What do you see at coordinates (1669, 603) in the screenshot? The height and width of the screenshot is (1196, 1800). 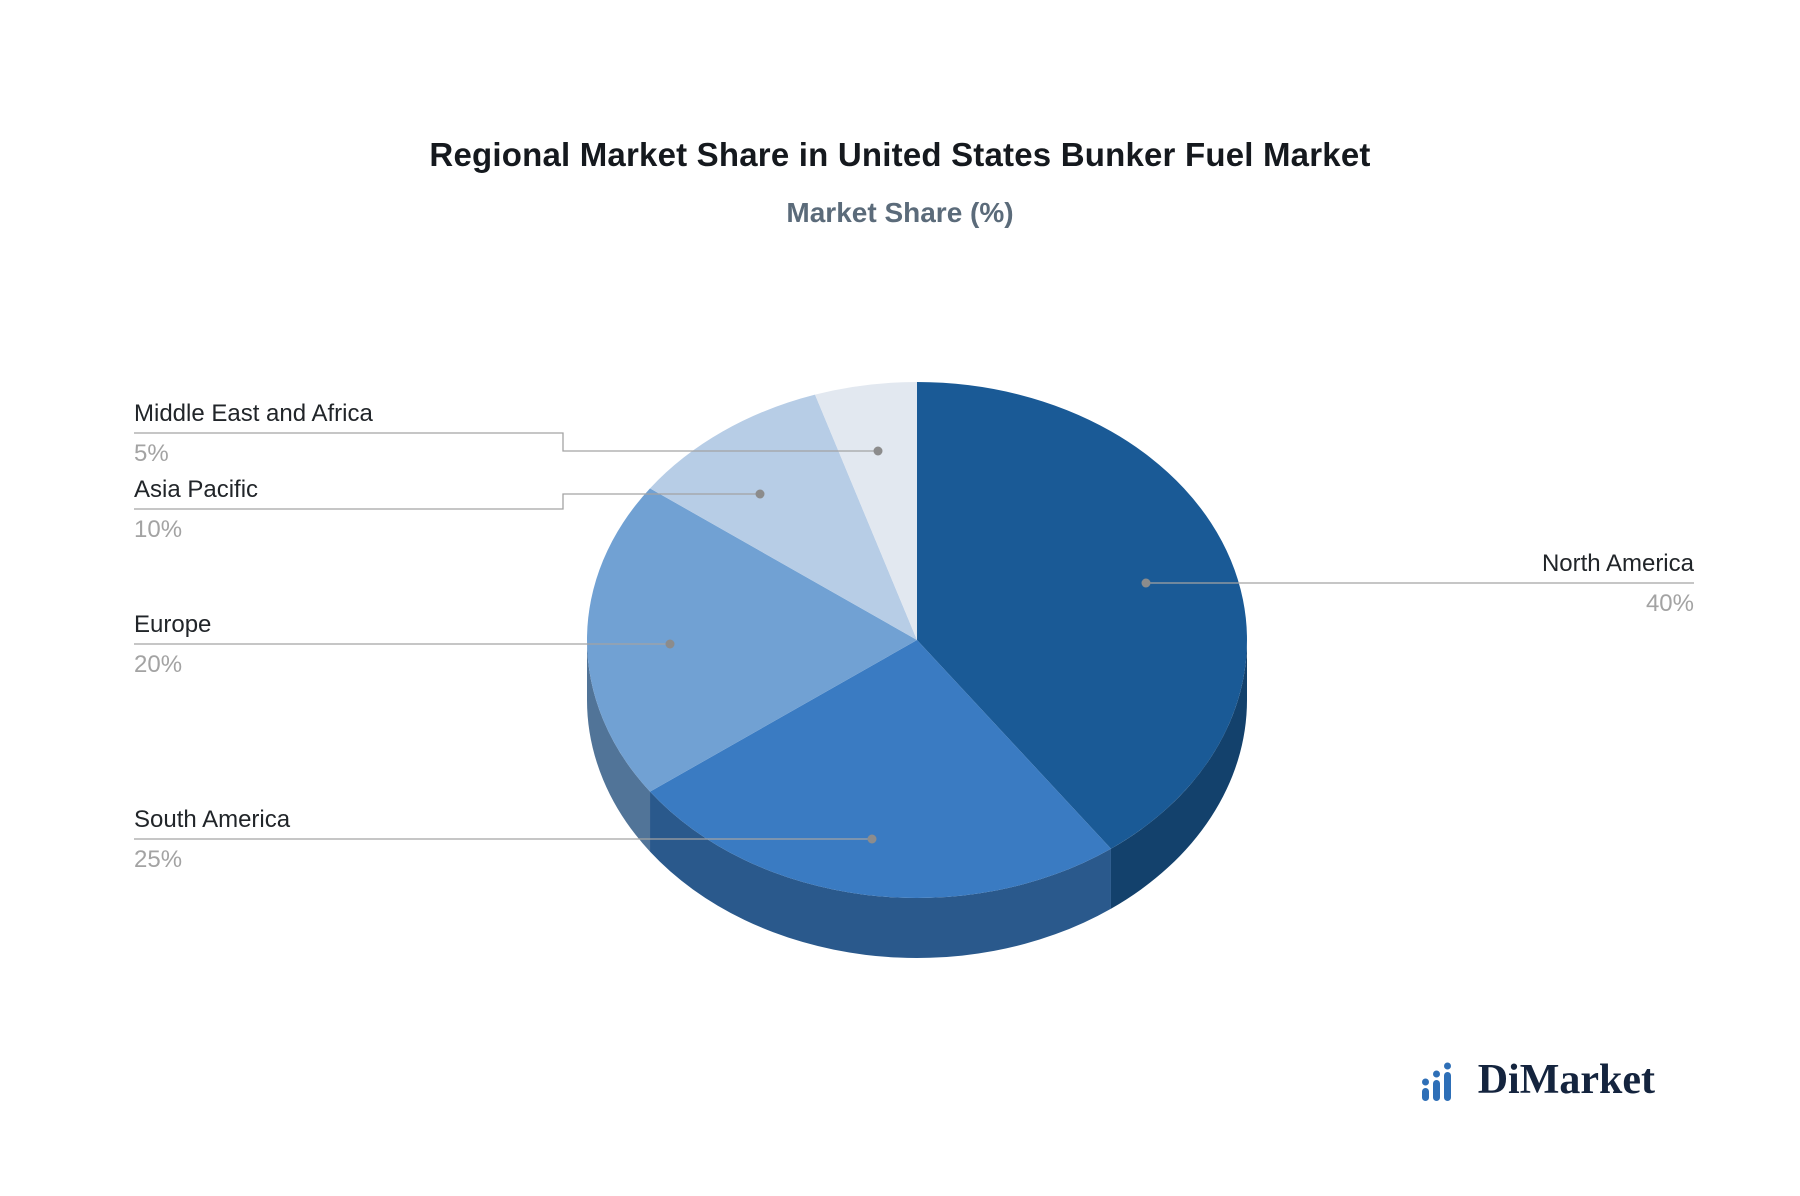 I see `label-value: 40%` at bounding box center [1669, 603].